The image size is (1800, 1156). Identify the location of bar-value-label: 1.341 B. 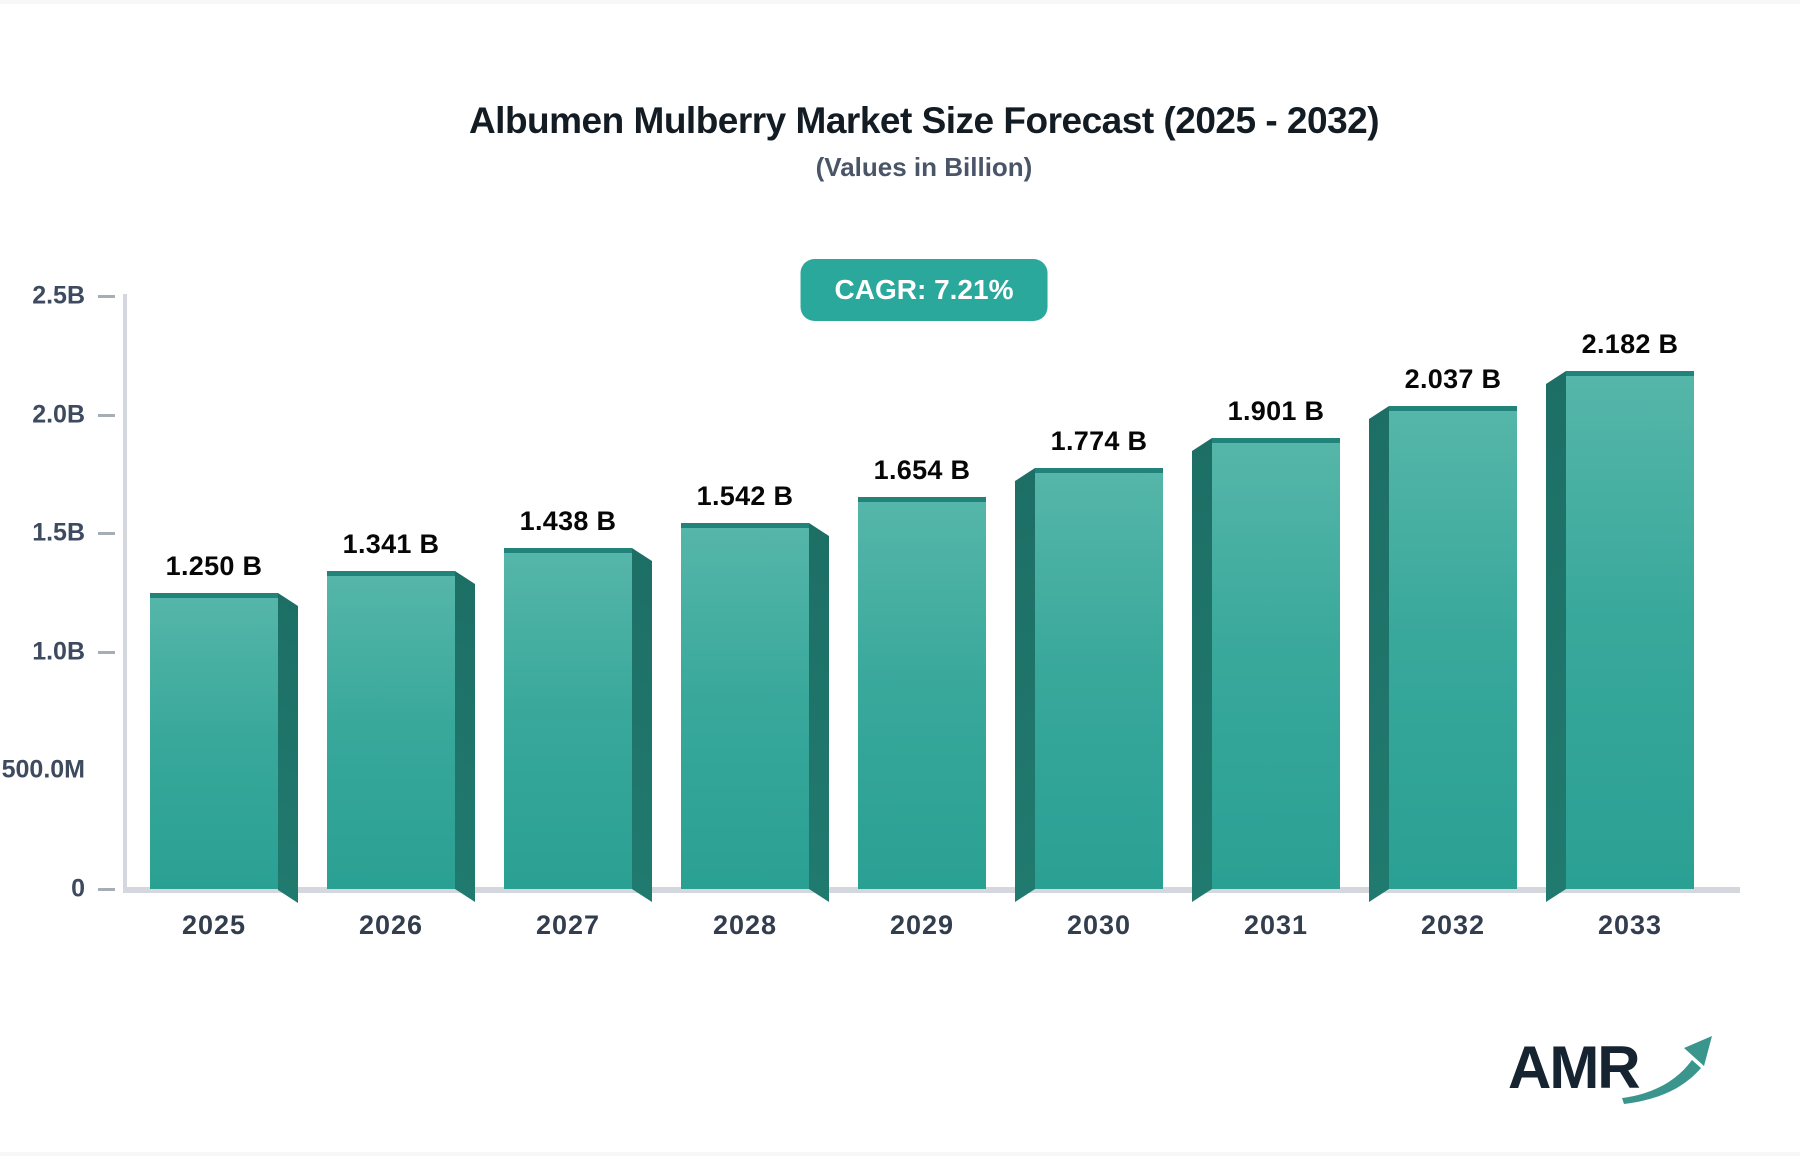
(391, 543).